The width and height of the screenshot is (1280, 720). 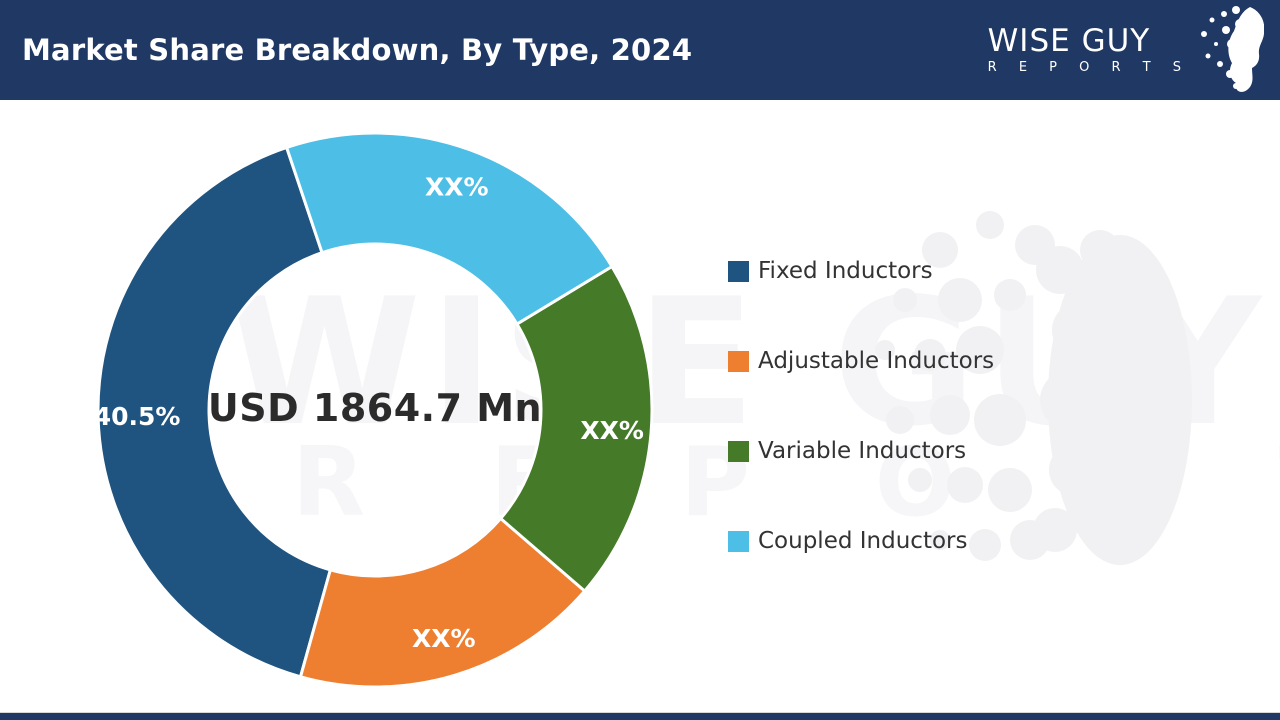 I want to click on page-title: Market Share Breakdown, By Type, 2024, so click(x=357, y=50).